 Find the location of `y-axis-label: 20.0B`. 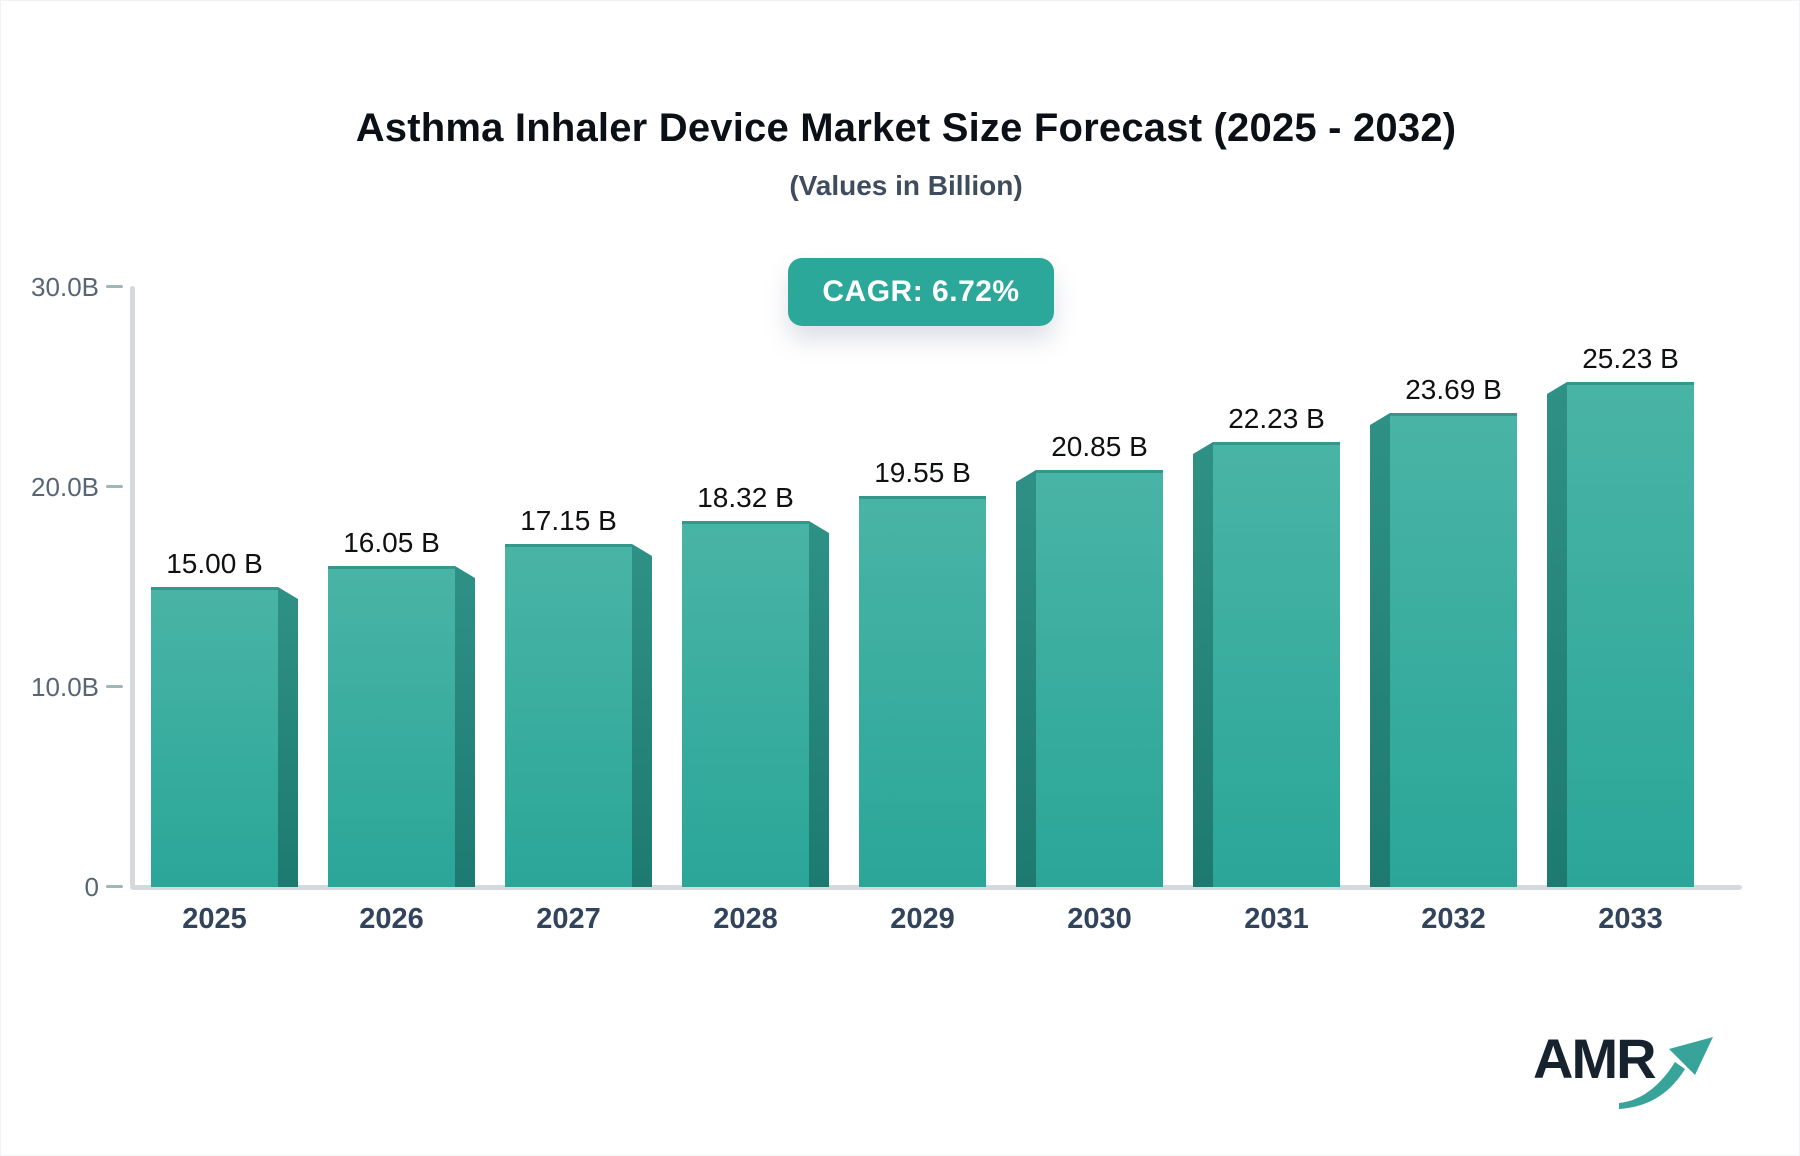

y-axis-label: 20.0B is located at coordinates (65, 487).